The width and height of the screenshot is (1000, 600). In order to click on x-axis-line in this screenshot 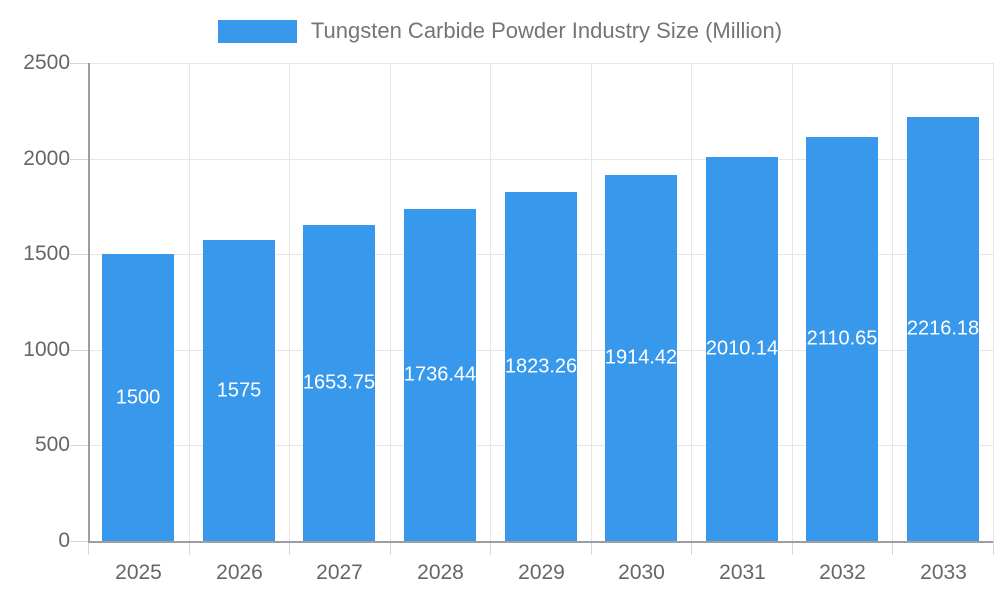, I will do `click(540, 542)`.